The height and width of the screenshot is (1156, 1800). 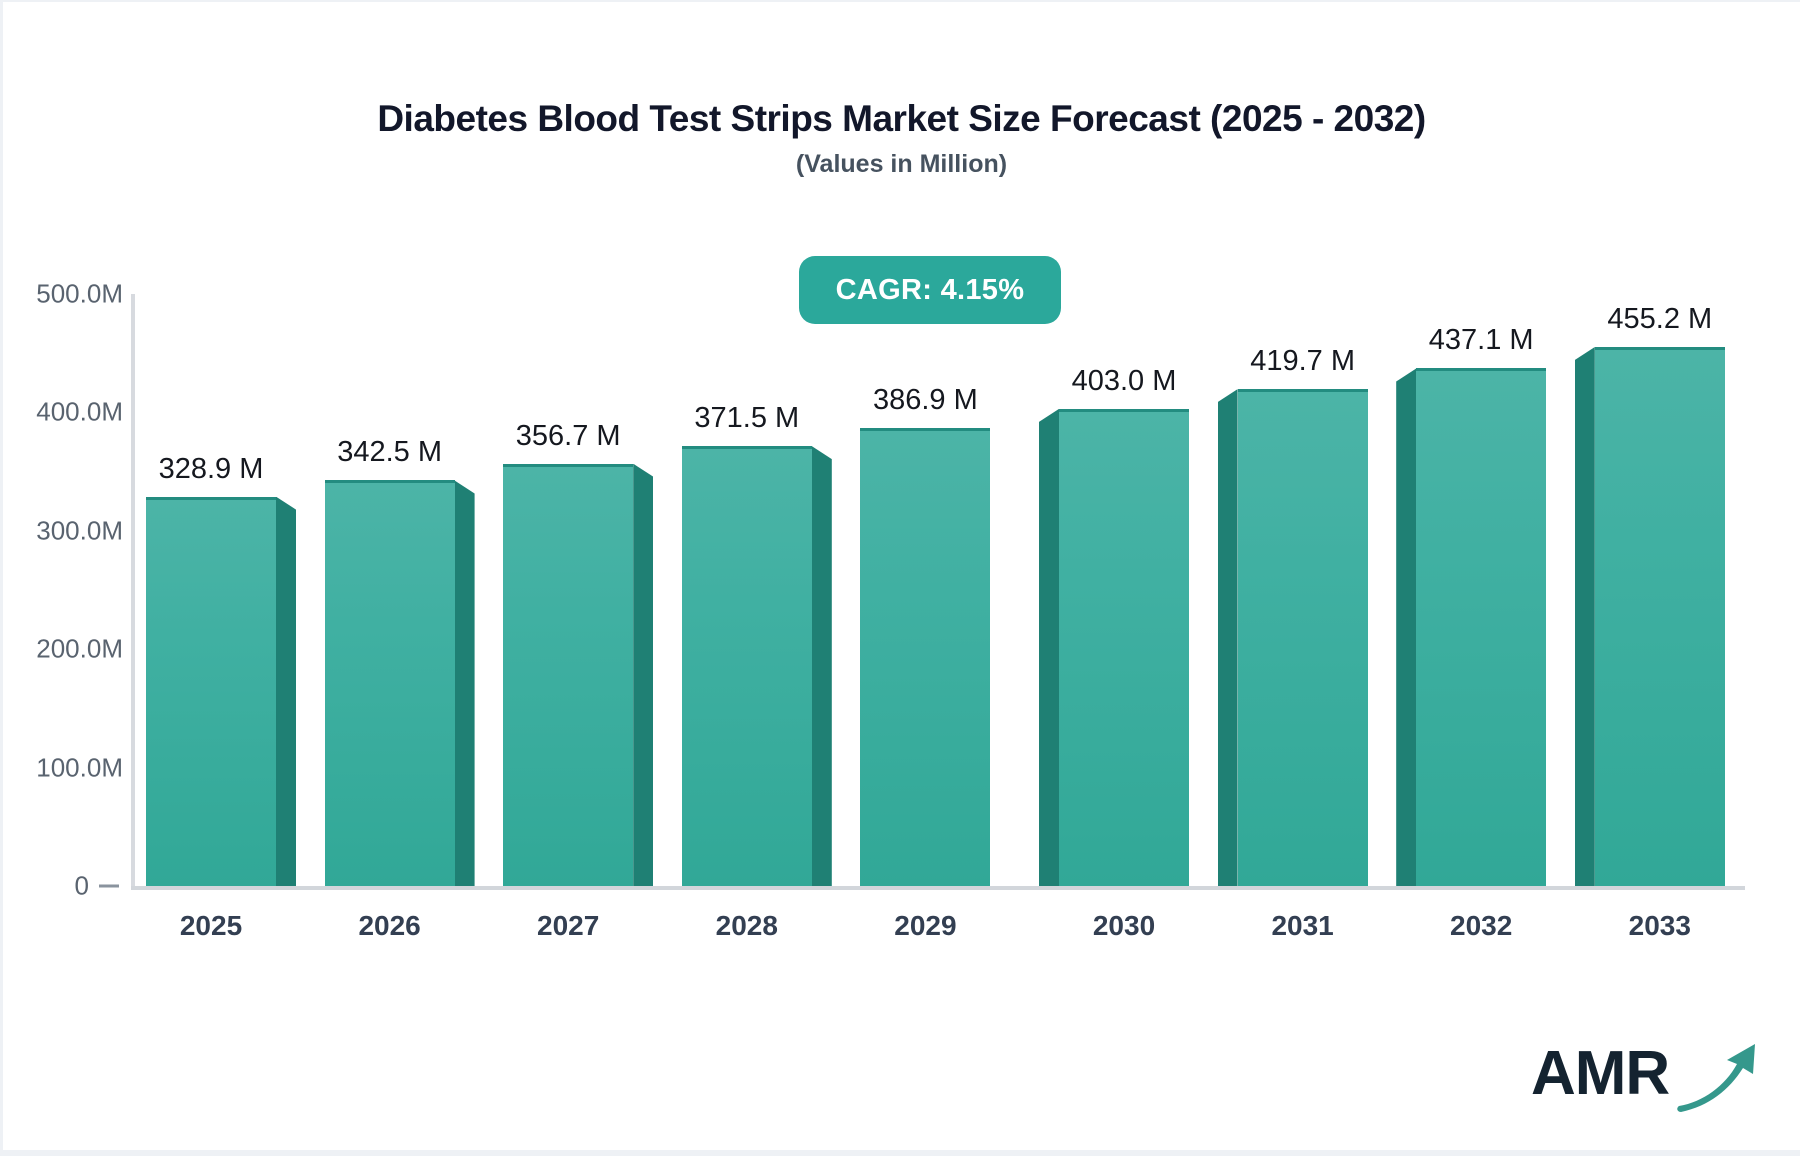 What do you see at coordinates (79, 293) in the screenshot?
I see `y-axis-tick-label: 500.0M` at bounding box center [79, 293].